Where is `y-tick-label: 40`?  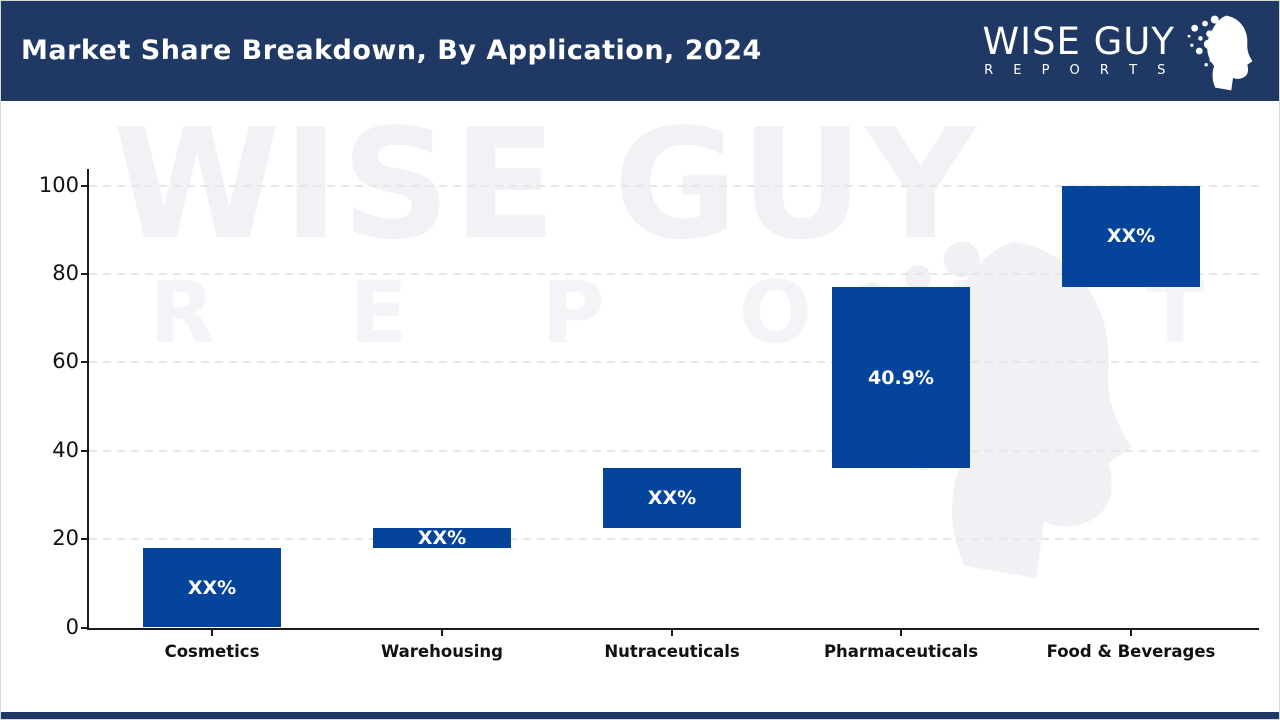
y-tick-label: 40 is located at coordinates (65, 449).